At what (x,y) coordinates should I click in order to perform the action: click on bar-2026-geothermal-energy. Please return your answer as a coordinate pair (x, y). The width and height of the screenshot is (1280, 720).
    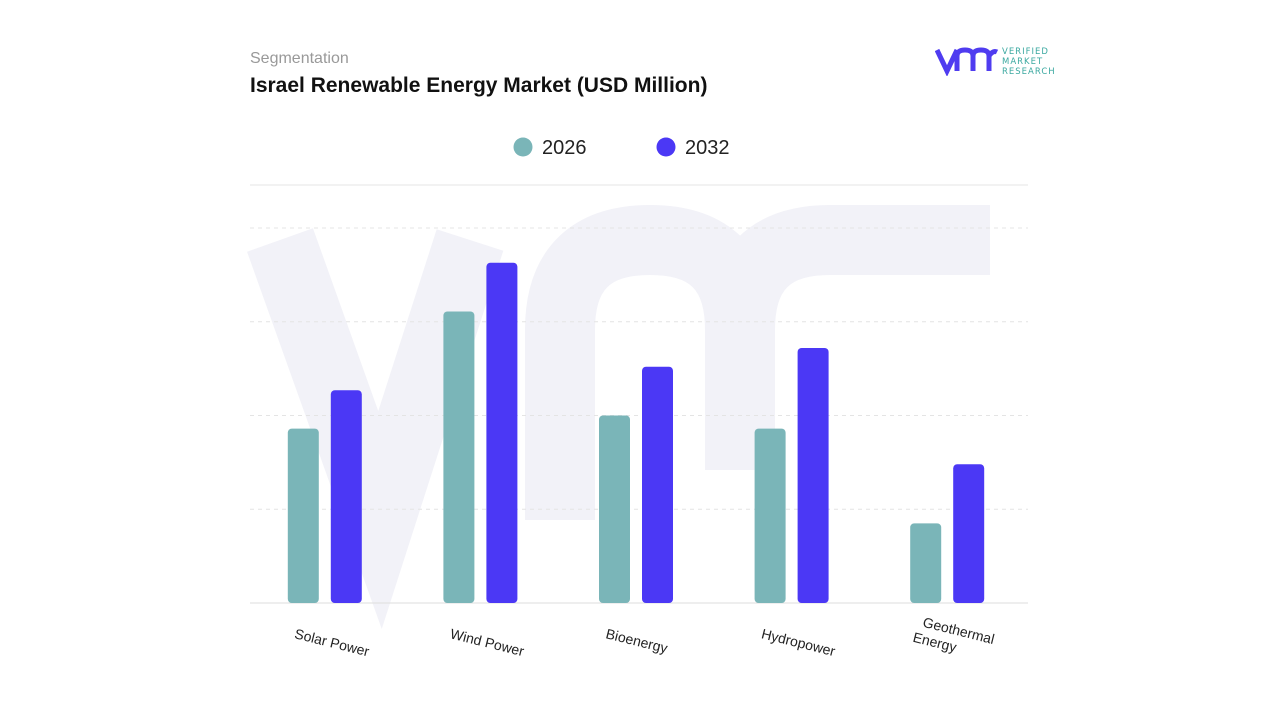
    Looking at the image, I should click on (926, 563).